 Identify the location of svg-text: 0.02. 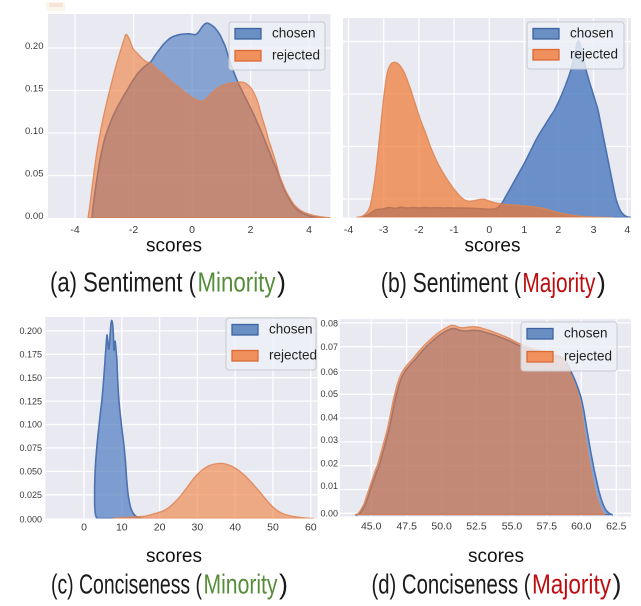
(329, 464).